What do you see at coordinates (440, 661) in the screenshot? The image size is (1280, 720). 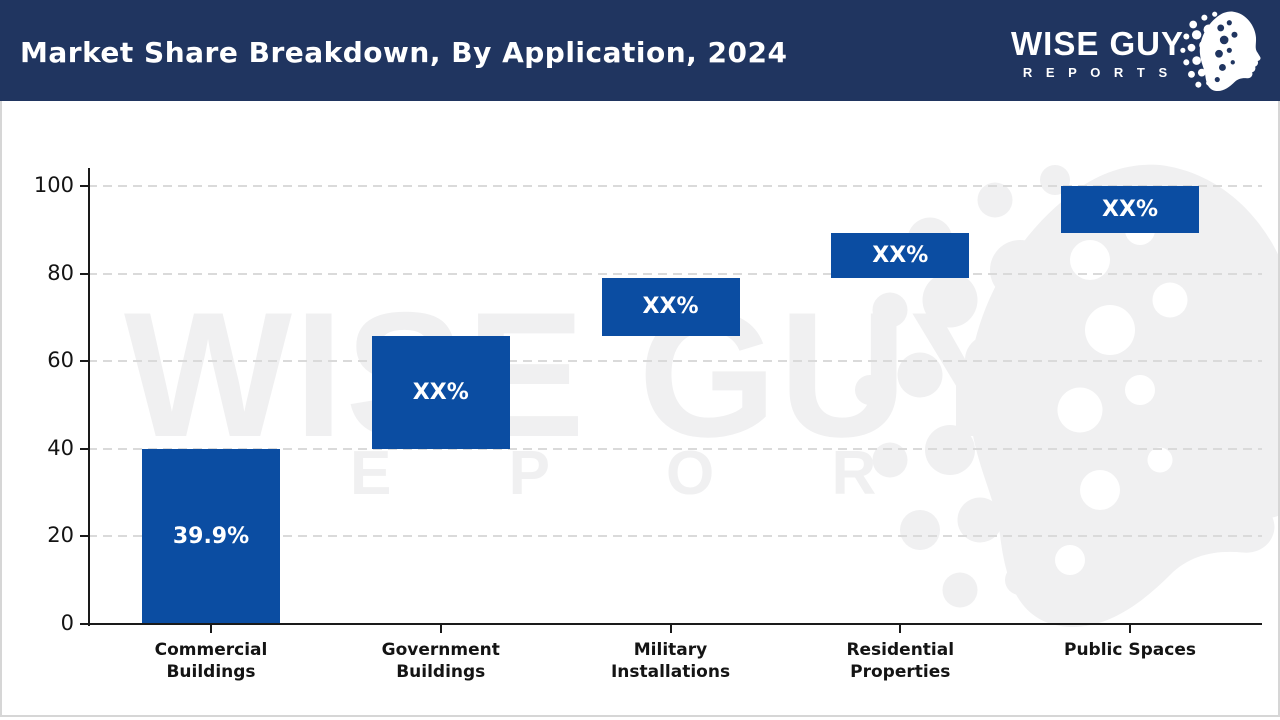 I see `x-axis-category-label: Government Buildings` at bounding box center [440, 661].